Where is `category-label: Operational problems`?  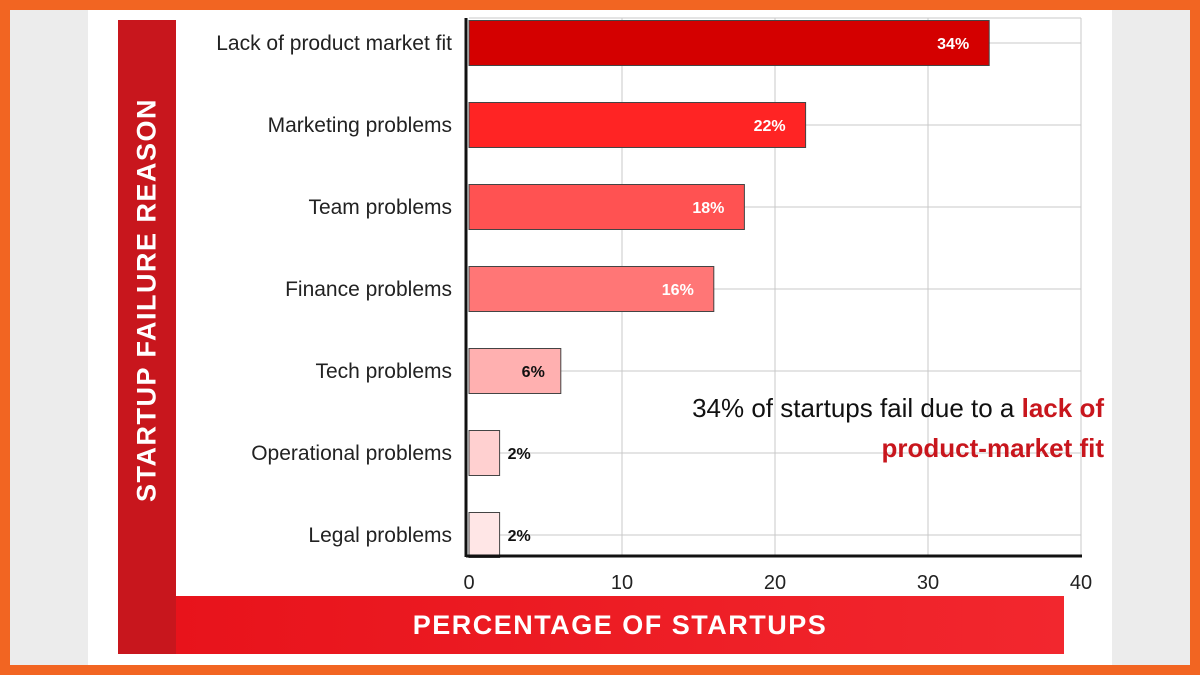
category-label: Operational problems is located at coordinates (351, 453).